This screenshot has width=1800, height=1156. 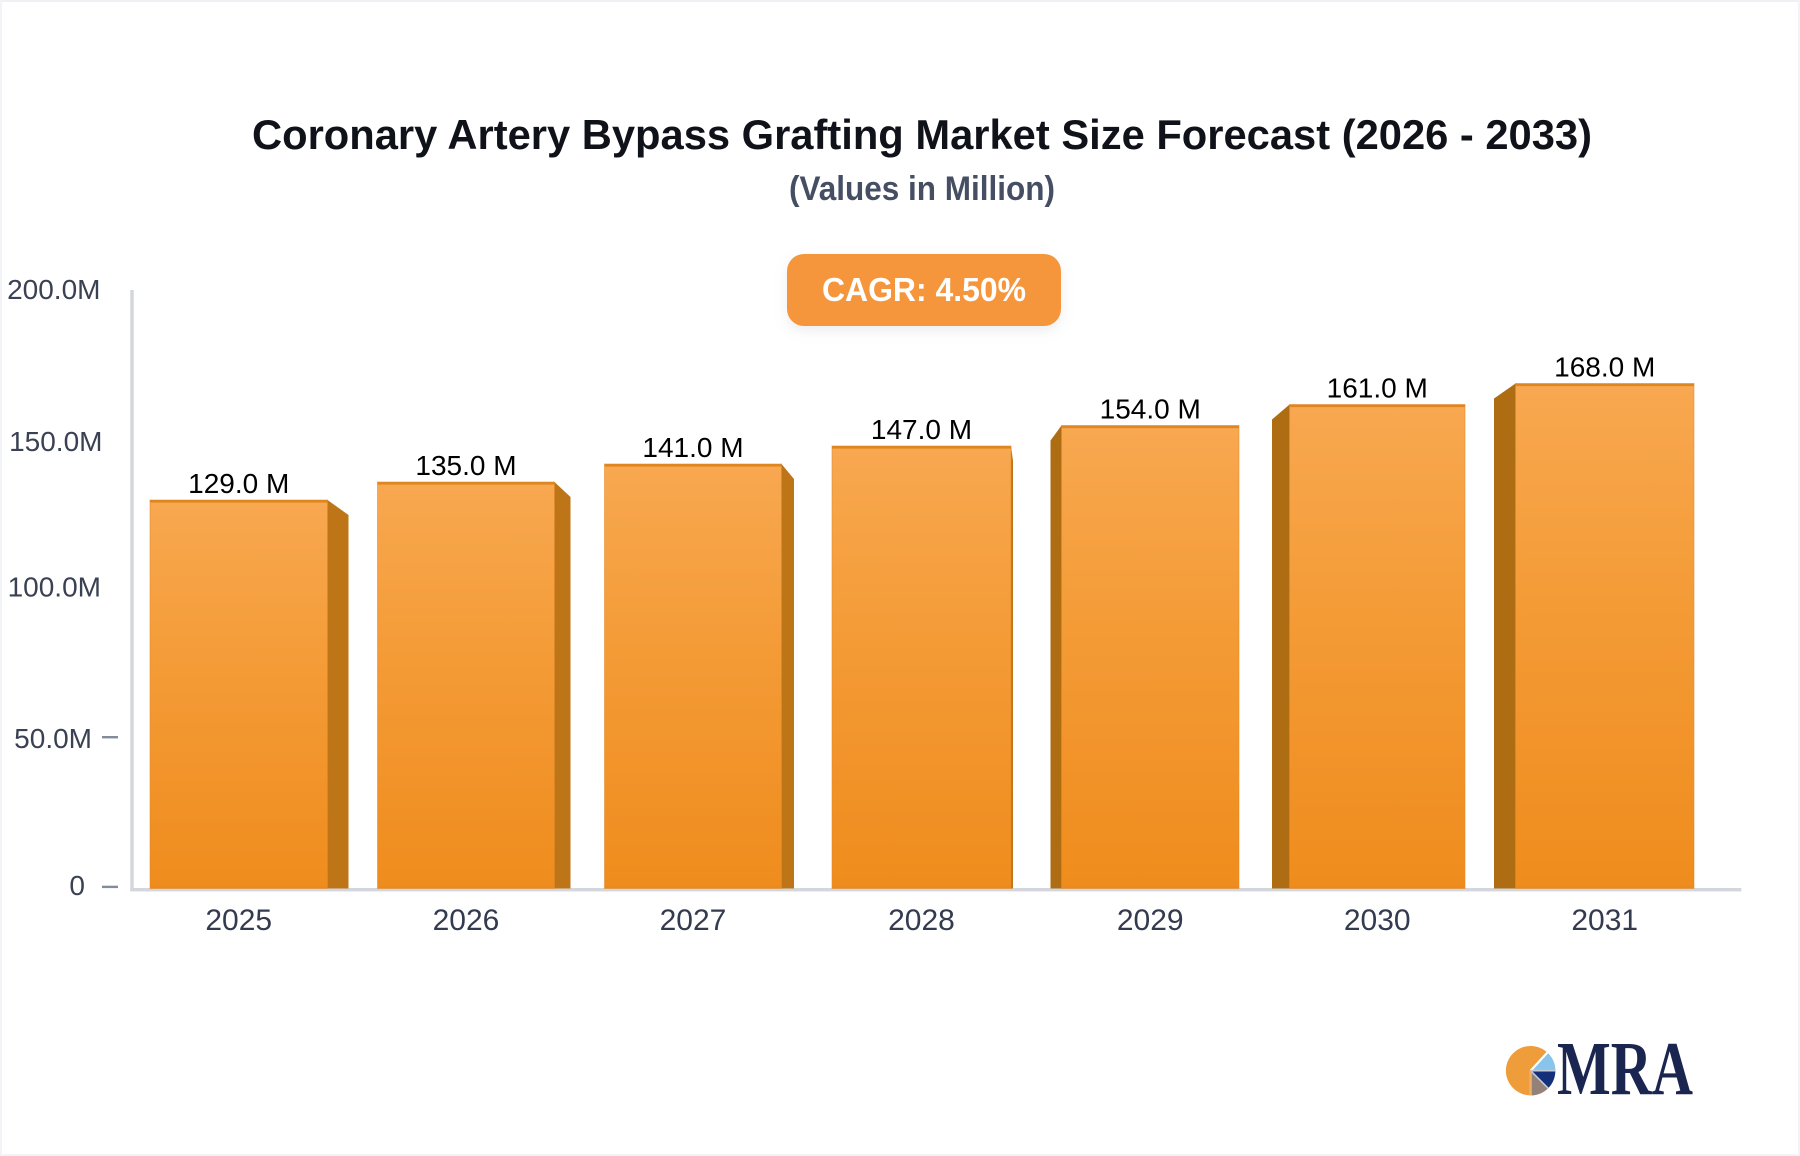 I want to click on svg-text: 150.0M, so click(x=55, y=441).